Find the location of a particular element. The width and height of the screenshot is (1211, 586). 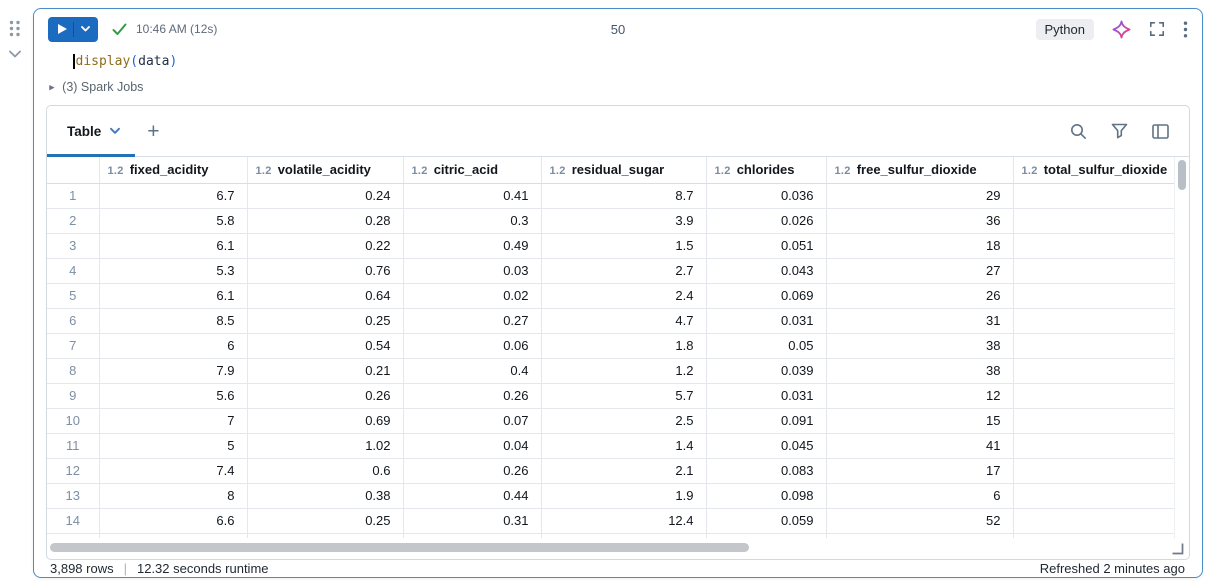

cell-value: 0.41 is located at coordinates (472, 196).